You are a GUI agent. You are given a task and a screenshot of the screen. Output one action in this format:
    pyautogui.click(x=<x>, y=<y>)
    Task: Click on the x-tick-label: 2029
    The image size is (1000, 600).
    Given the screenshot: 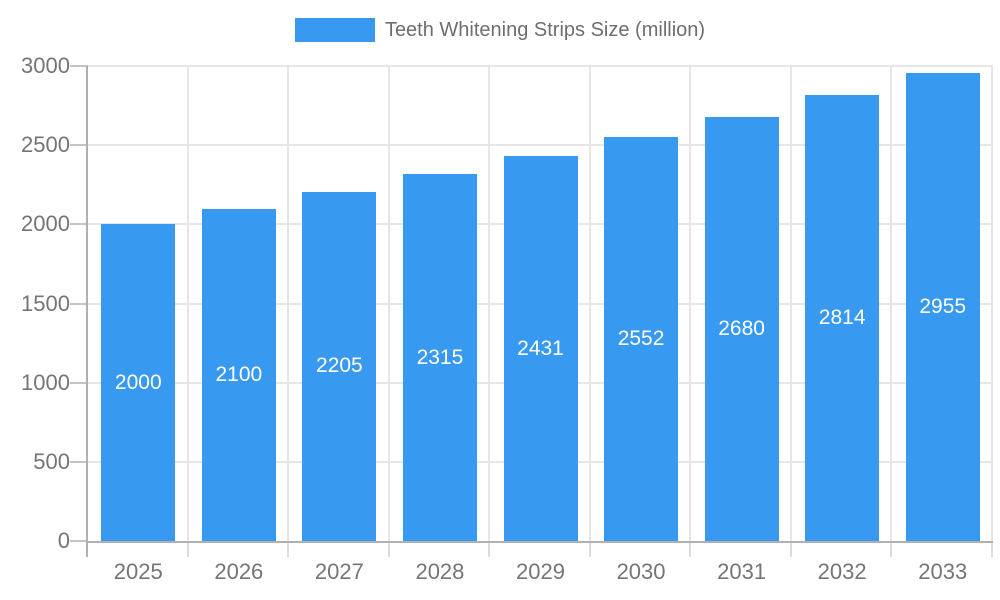 What is the action you would take?
    pyautogui.click(x=540, y=571)
    